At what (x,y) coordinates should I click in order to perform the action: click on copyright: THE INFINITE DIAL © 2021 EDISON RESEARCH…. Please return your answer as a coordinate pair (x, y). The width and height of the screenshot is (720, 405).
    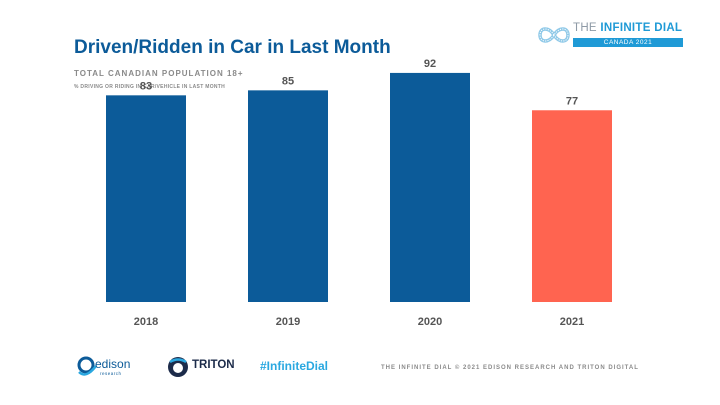
    Looking at the image, I should click on (510, 368).